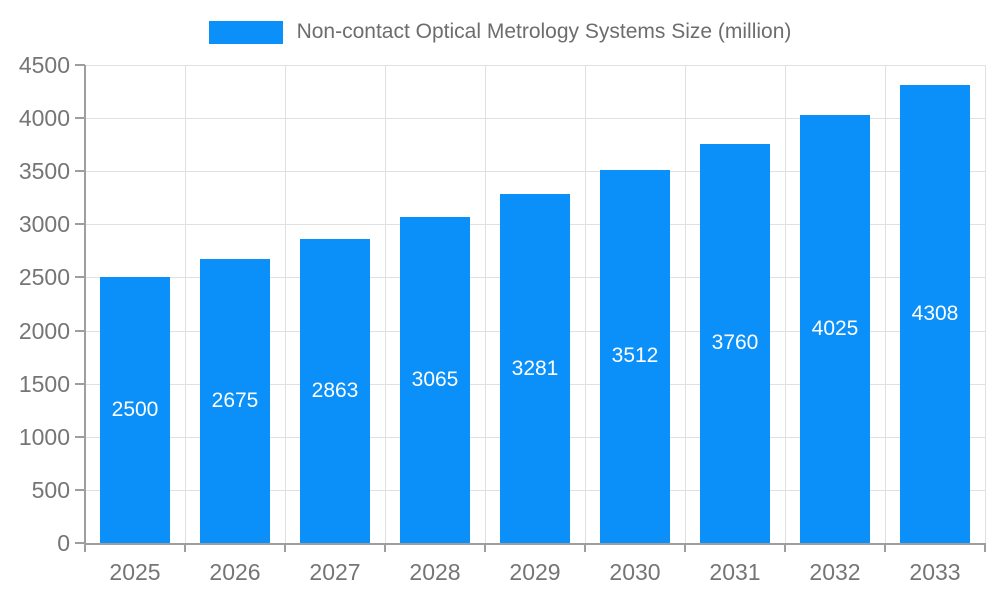 The height and width of the screenshot is (600, 1000). I want to click on bar-value-label: 2863, so click(335, 390).